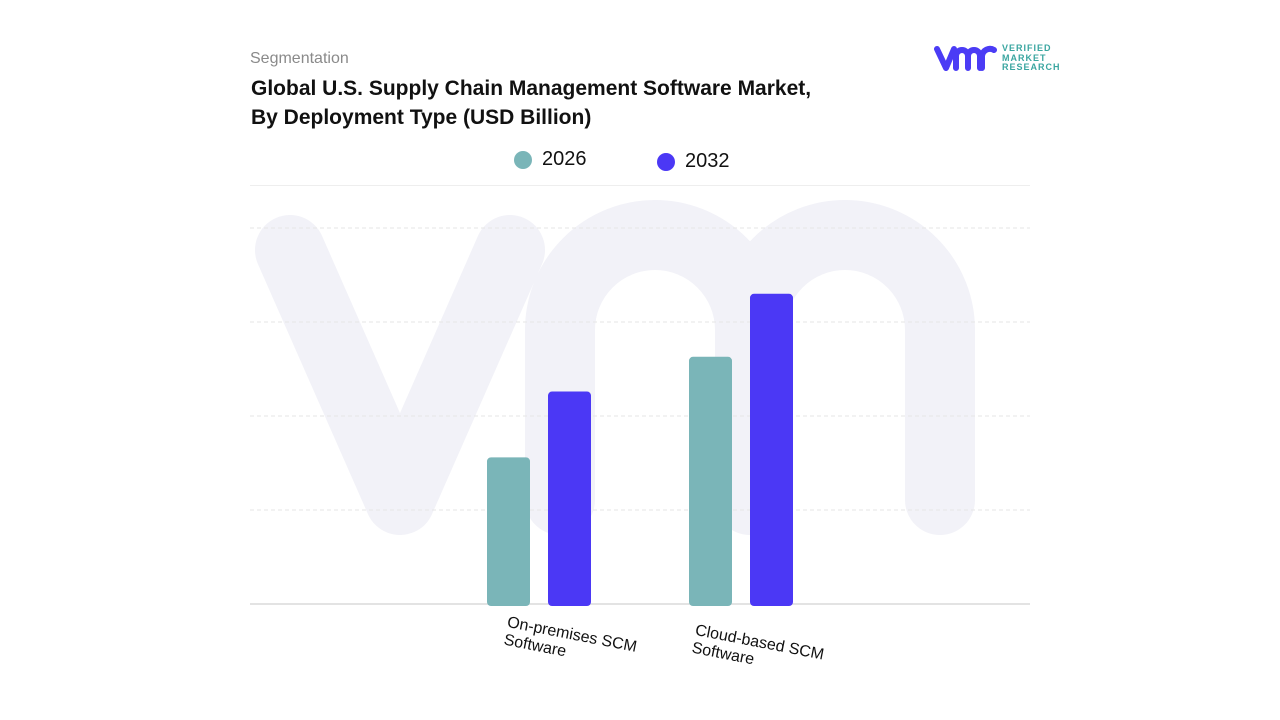 This screenshot has width=1280, height=720. What do you see at coordinates (299, 58) in the screenshot?
I see `segment-label: Segmentation` at bounding box center [299, 58].